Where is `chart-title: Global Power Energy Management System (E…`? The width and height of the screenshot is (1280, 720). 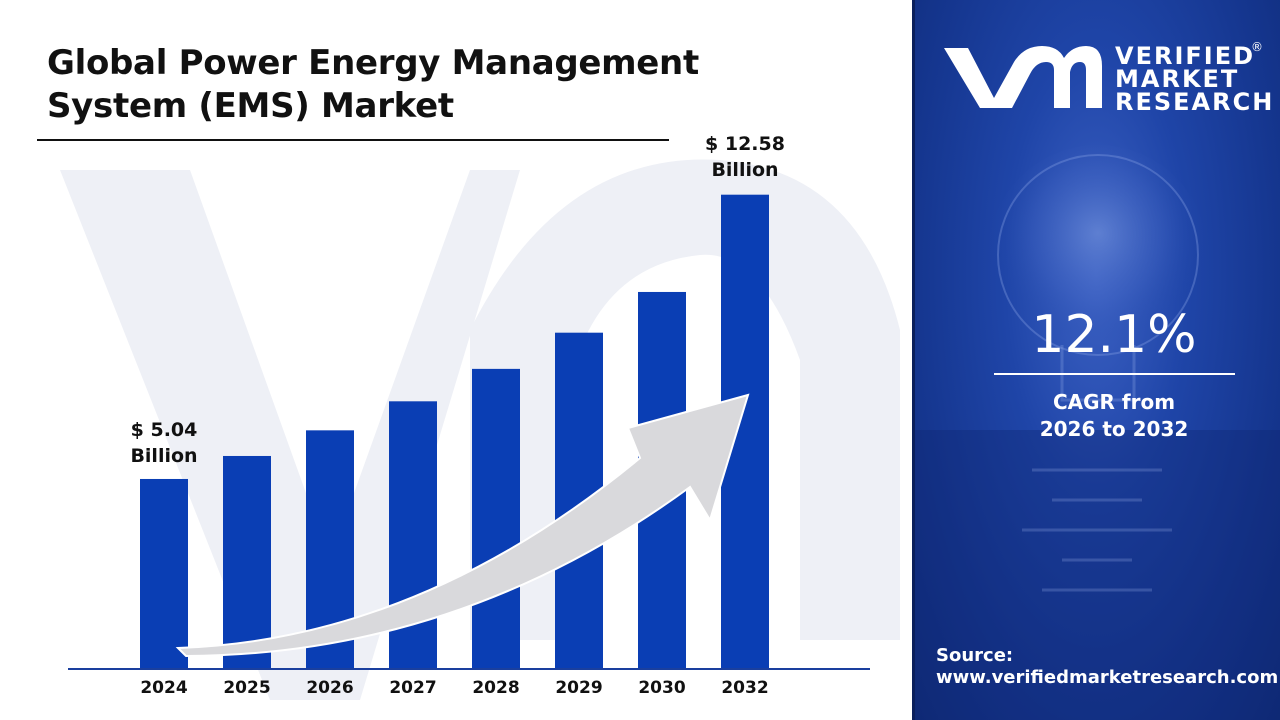 chart-title: Global Power Energy Management System (E… is located at coordinates (397, 85).